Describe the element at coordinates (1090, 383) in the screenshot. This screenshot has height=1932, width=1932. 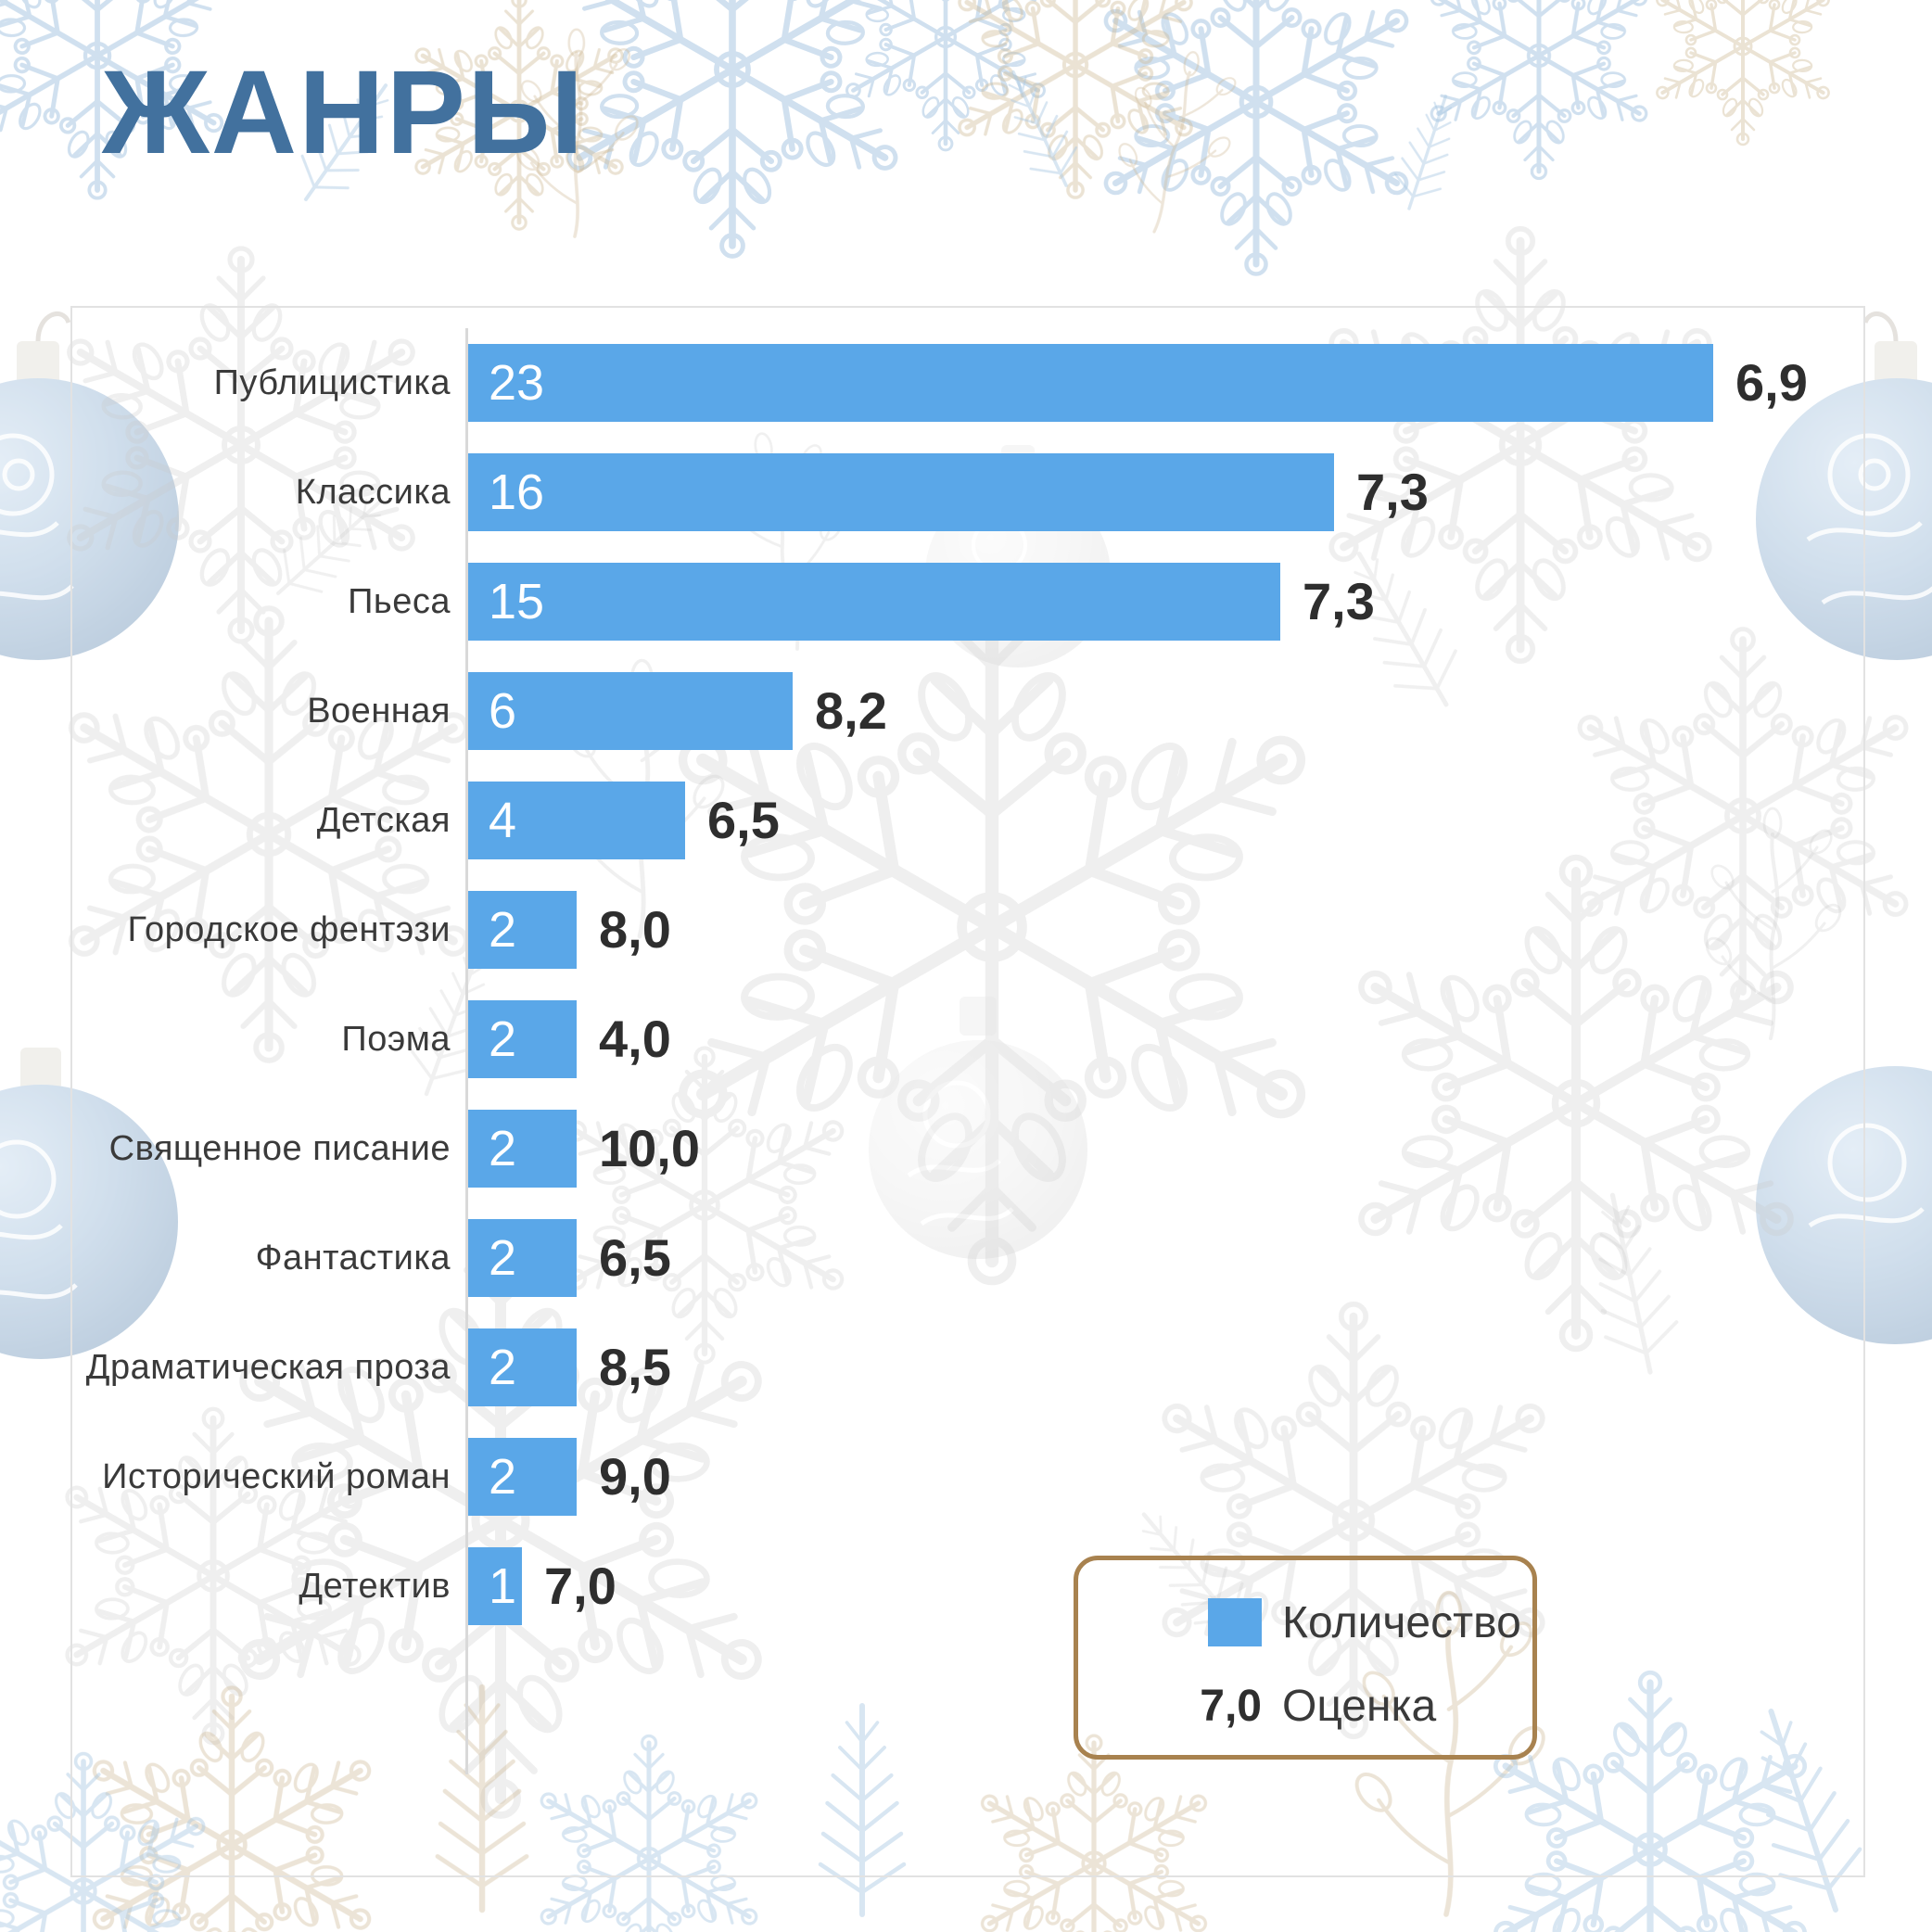
I see `count-bar: 23` at that location.